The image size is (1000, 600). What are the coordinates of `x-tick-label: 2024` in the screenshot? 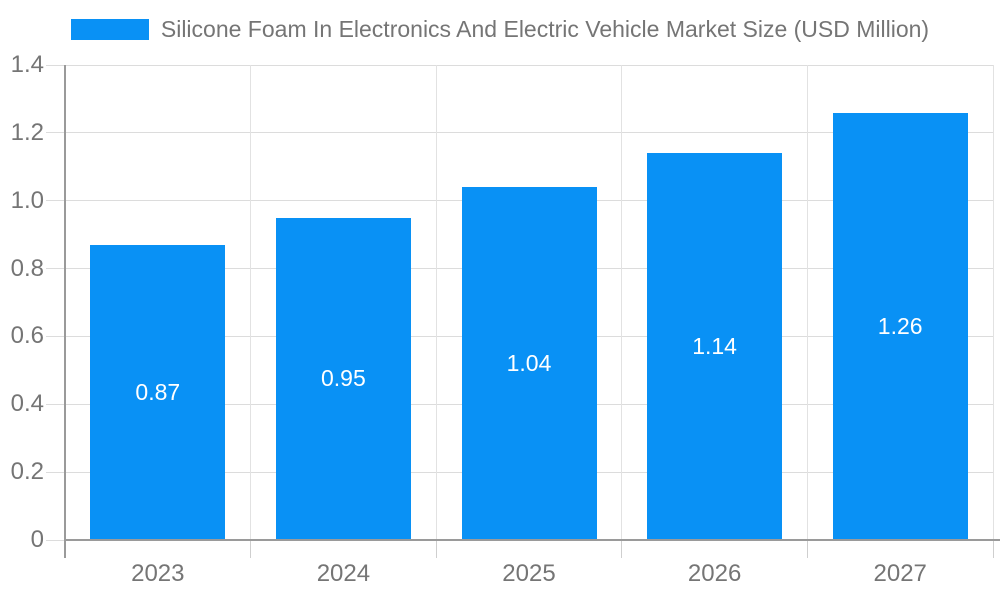 It's located at (343, 573).